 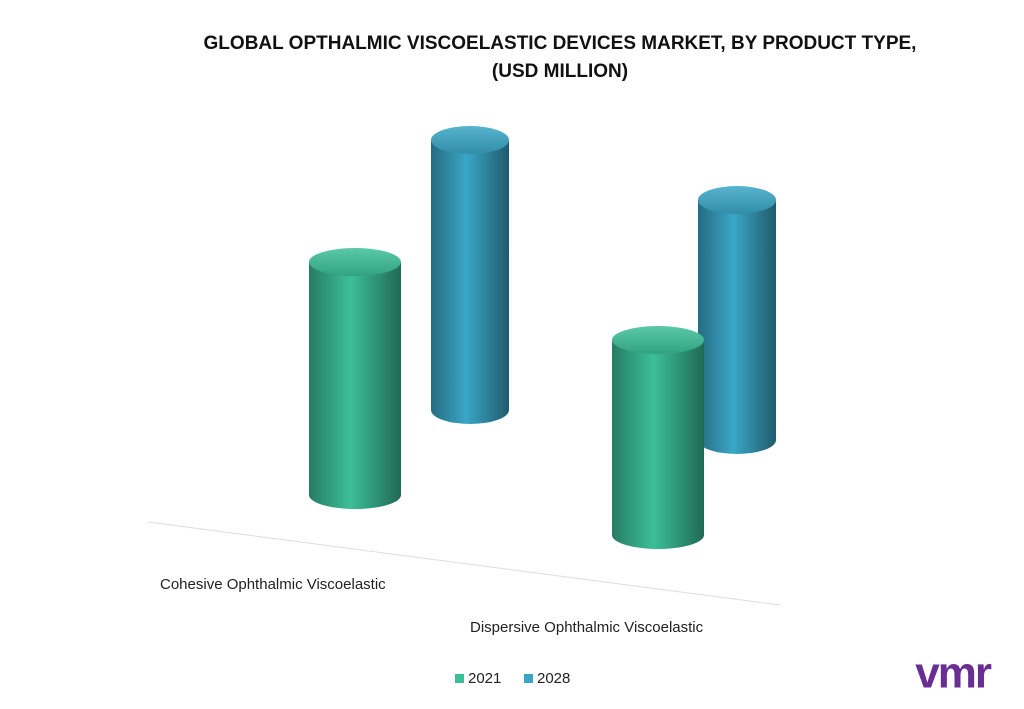 What do you see at coordinates (953, 673) in the screenshot?
I see `logo: vmr` at bounding box center [953, 673].